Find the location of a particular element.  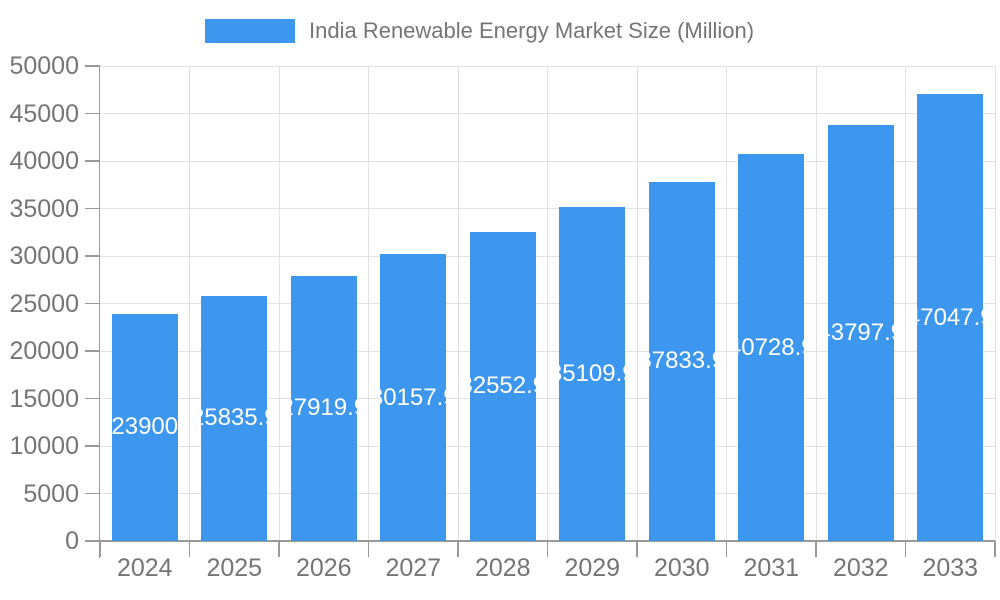

bar-2030: 37833.9 is located at coordinates (681, 361).